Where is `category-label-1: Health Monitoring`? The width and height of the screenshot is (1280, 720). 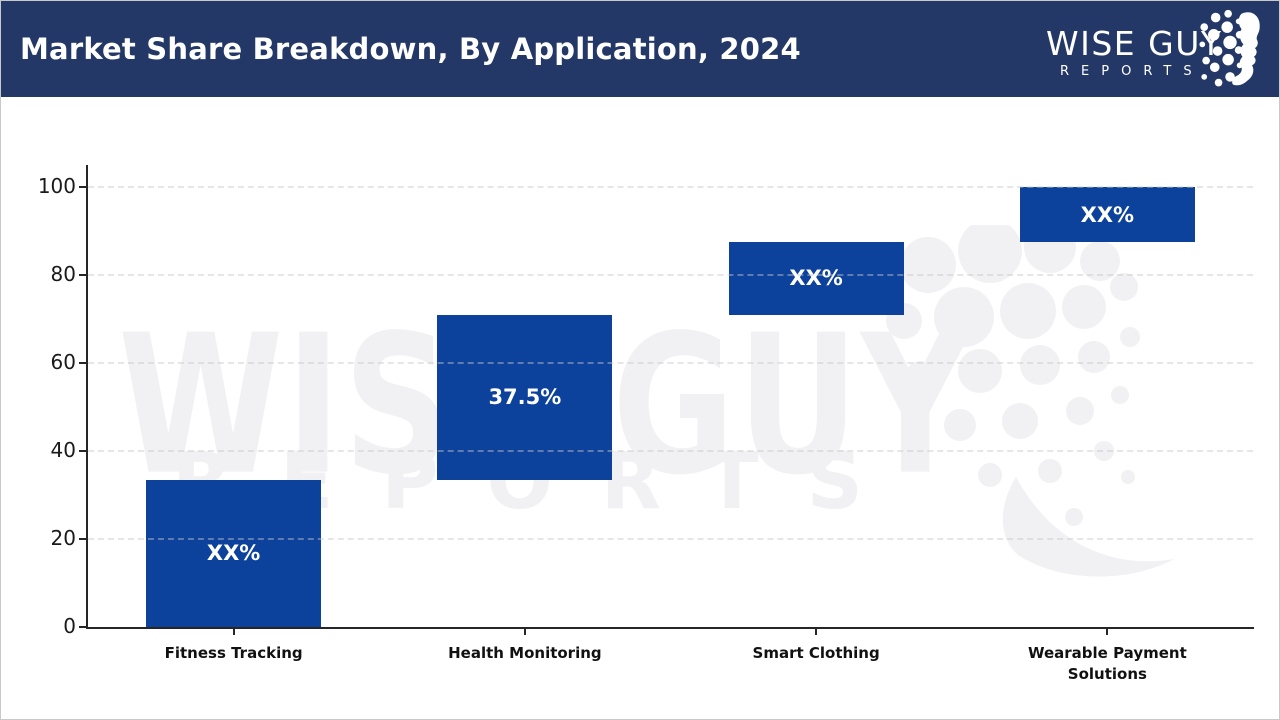 category-label-1: Health Monitoring is located at coordinates (525, 653).